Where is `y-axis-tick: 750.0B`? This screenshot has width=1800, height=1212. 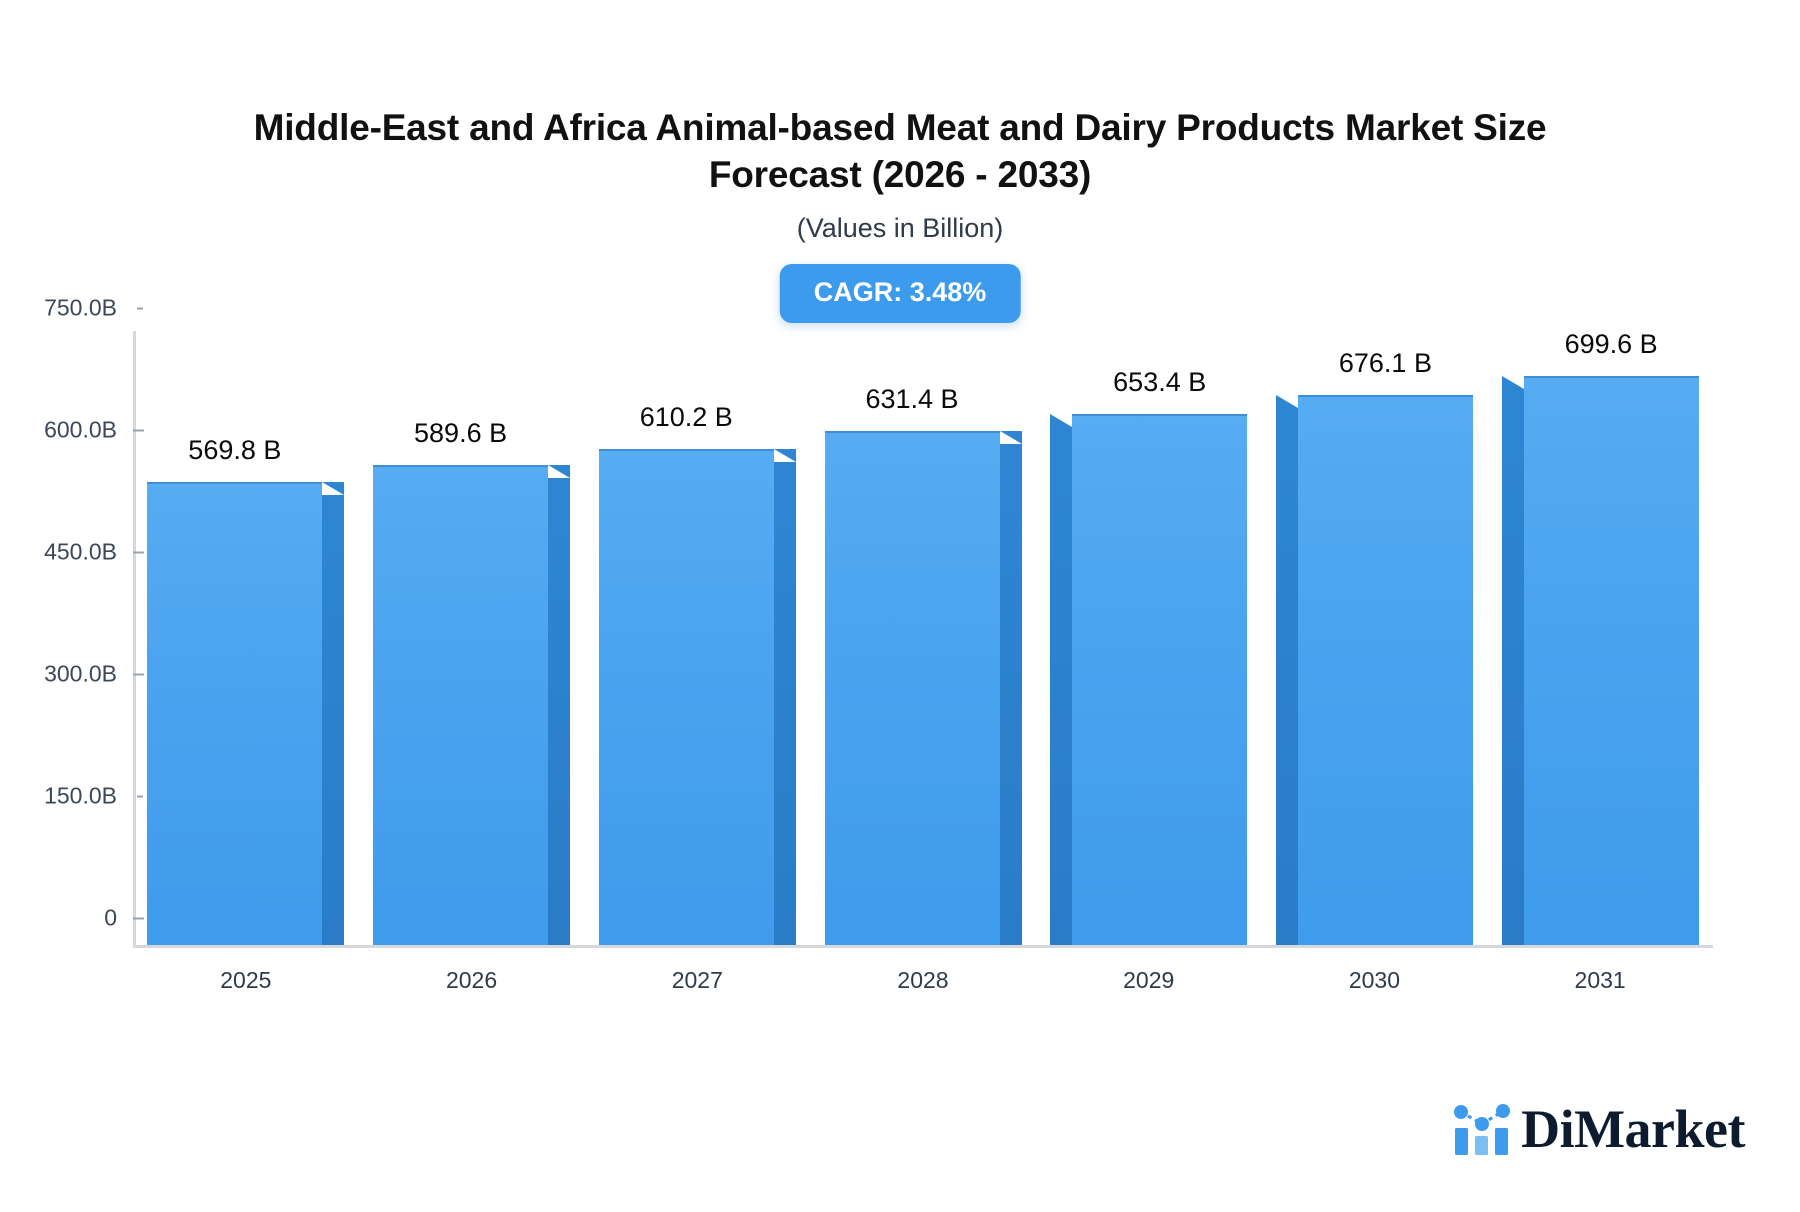 y-axis-tick: 750.0B is located at coordinates (93, 308).